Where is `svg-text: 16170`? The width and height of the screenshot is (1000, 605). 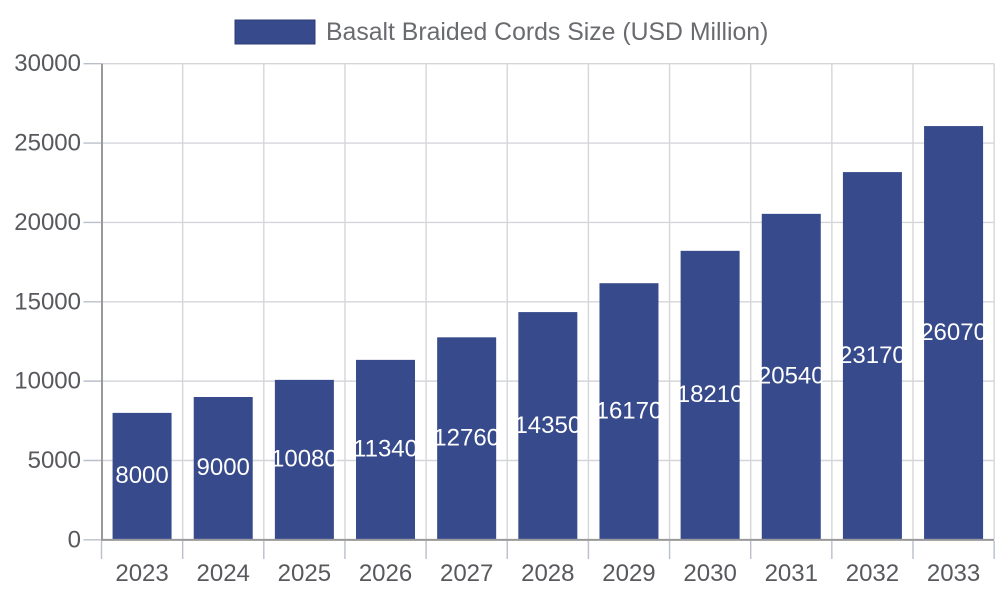
svg-text: 16170 is located at coordinates (629, 410).